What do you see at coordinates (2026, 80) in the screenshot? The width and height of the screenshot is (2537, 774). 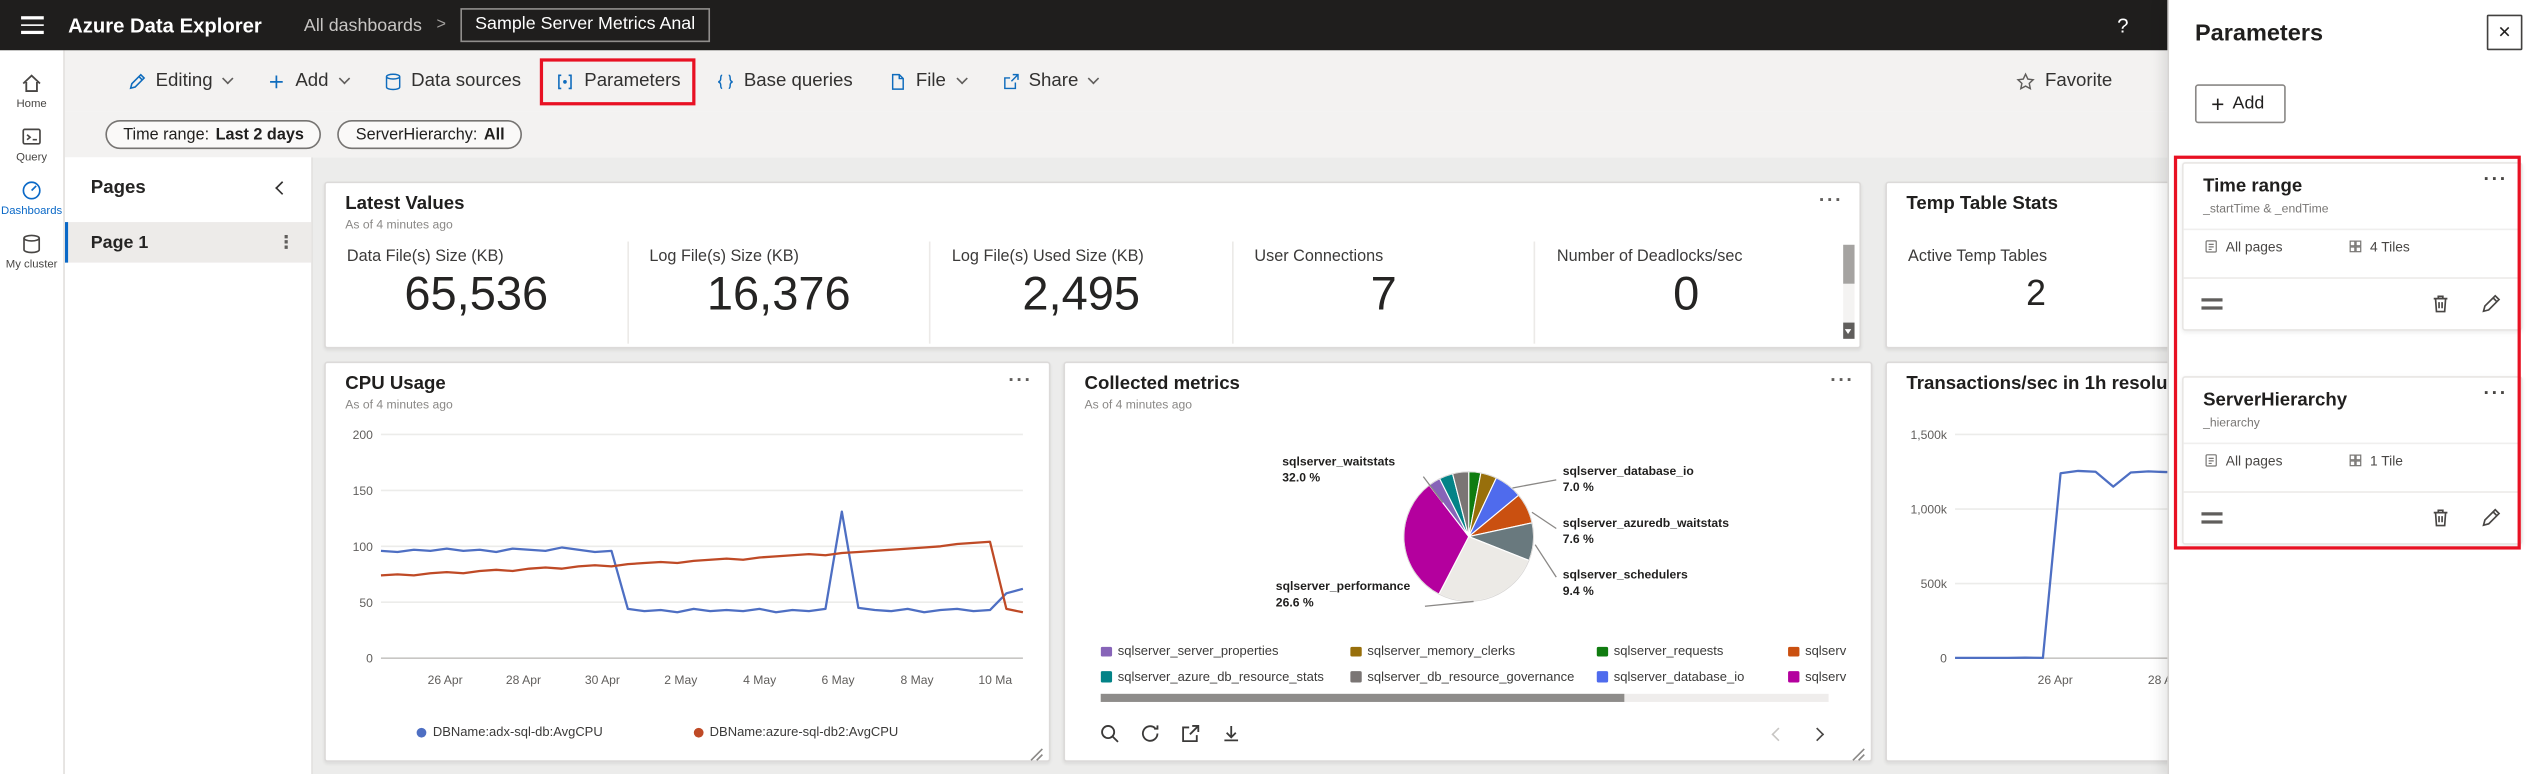 I see `star-icon` at bounding box center [2026, 80].